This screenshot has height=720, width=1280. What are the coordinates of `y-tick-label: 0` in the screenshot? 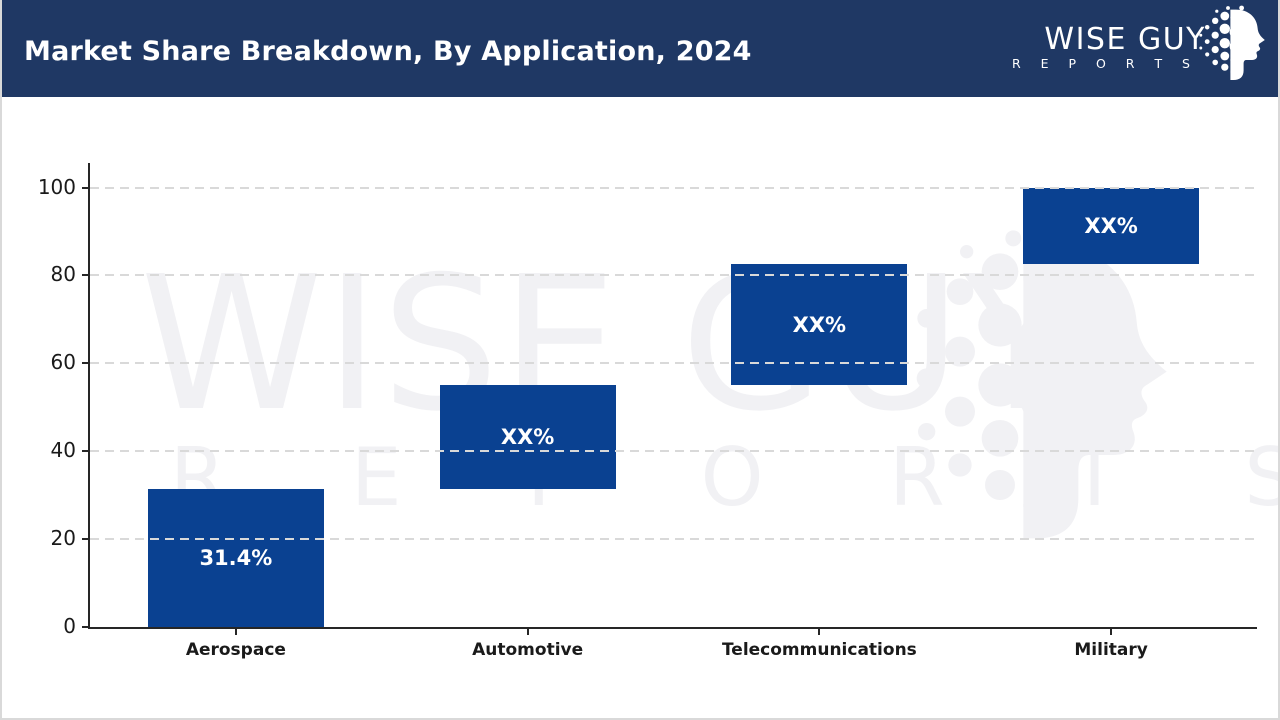 It's located at (69, 626).